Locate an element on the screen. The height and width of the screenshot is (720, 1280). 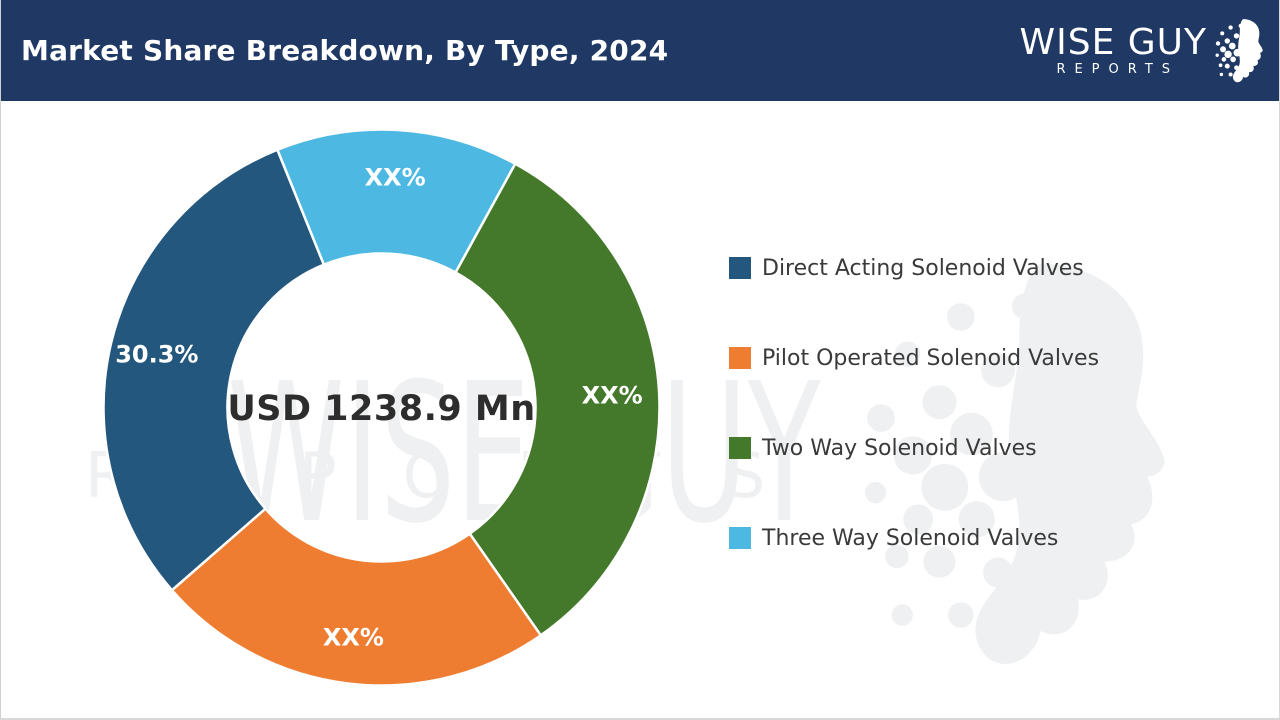
legend-label: Three Way Solenoid Valves is located at coordinates (910, 538).